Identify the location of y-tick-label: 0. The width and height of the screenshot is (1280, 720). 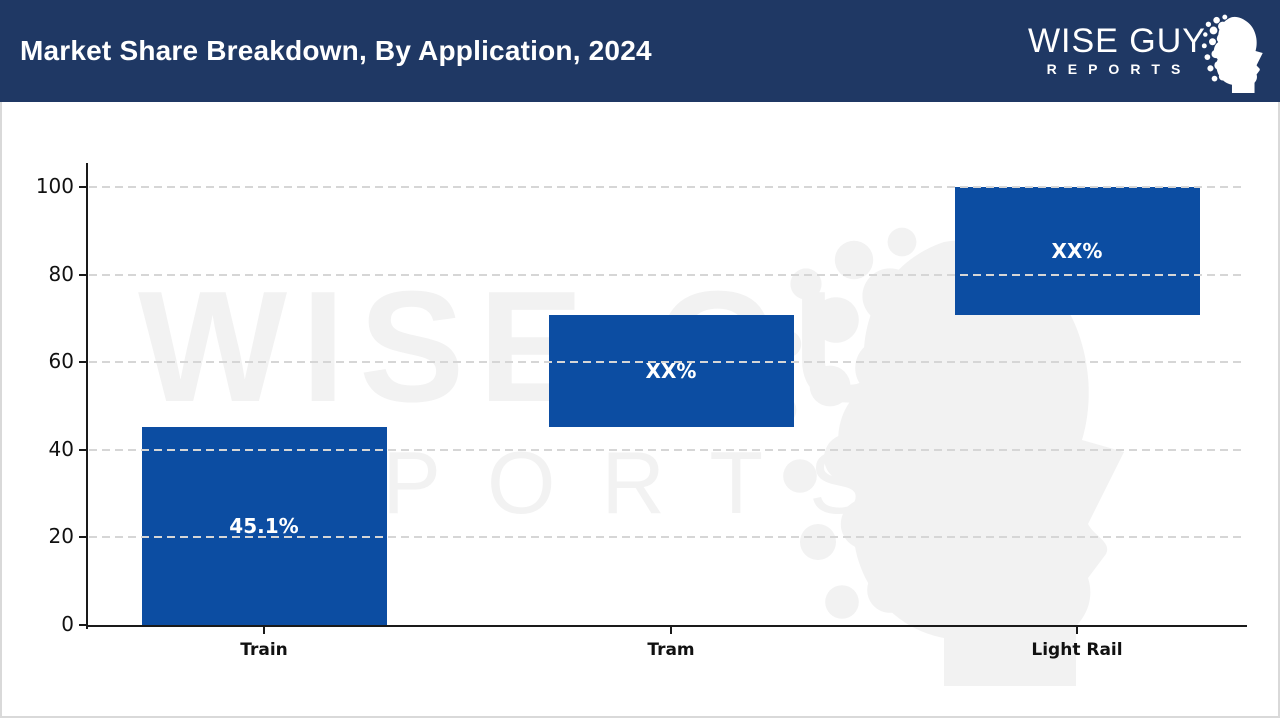
(67, 624).